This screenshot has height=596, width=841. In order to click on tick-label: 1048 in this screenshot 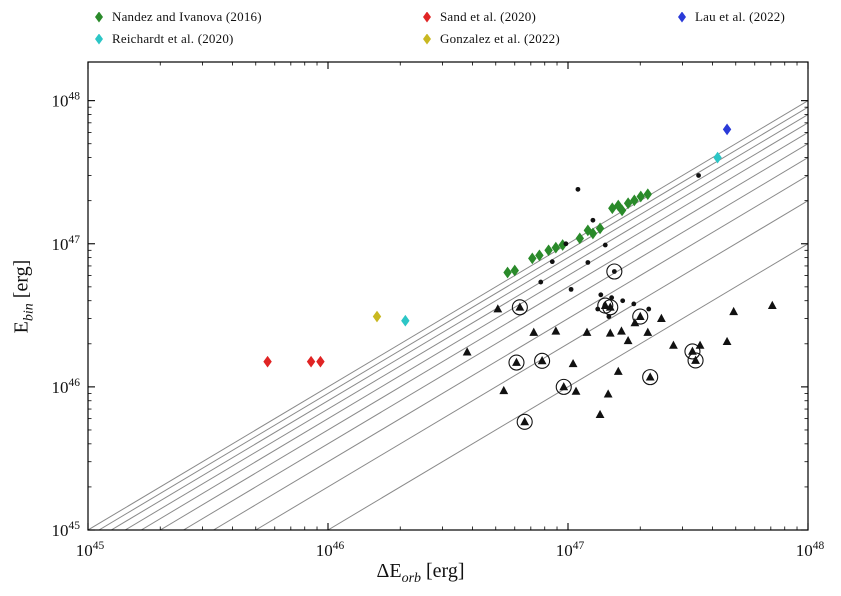, I will do `click(66, 101)`.